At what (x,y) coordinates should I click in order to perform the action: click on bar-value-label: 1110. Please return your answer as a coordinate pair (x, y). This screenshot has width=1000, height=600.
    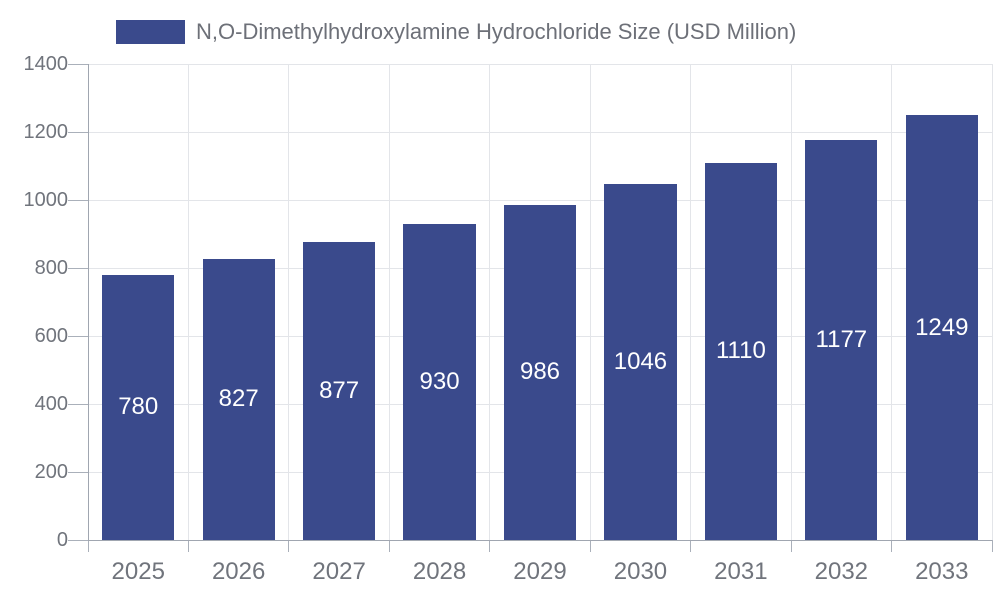
    Looking at the image, I should click on (740, 351).